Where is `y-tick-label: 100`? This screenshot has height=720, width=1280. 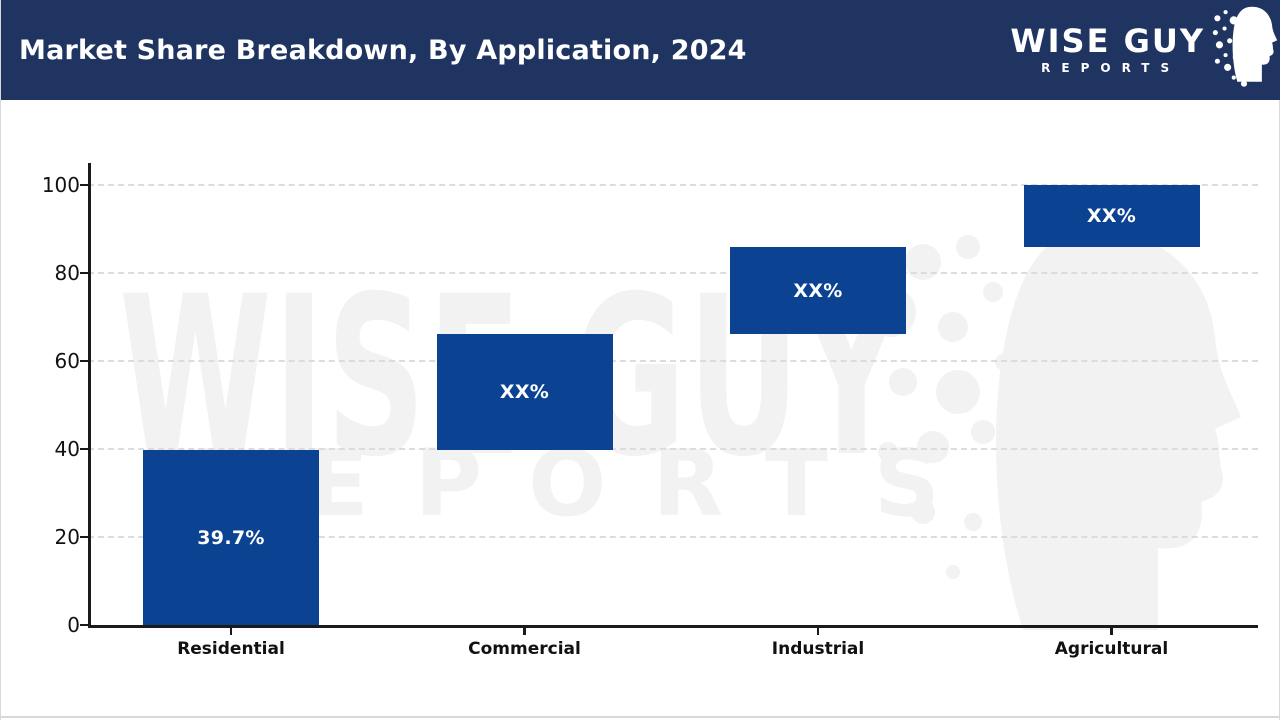 y-tick-label: 100 is located at coordinates (60, 185).